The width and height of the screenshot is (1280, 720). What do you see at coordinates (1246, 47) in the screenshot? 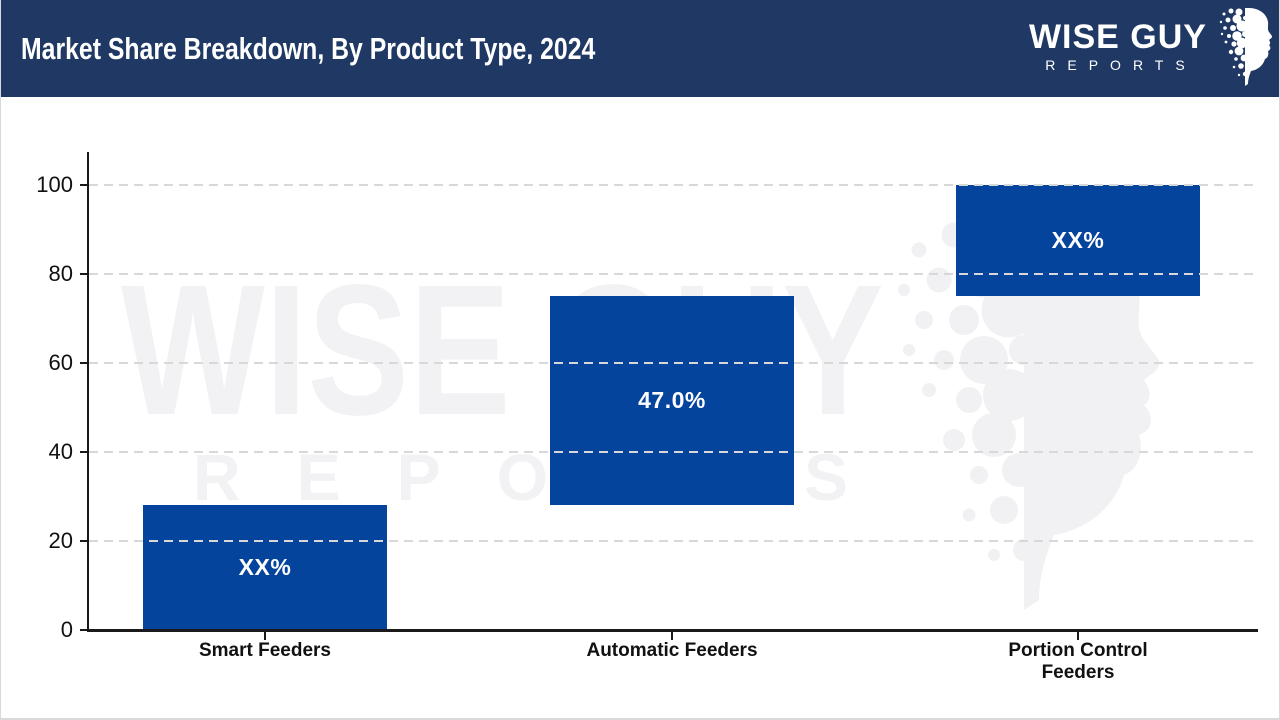
I see `logo-dotted-head-icon` at bounding box center [1246, 47].